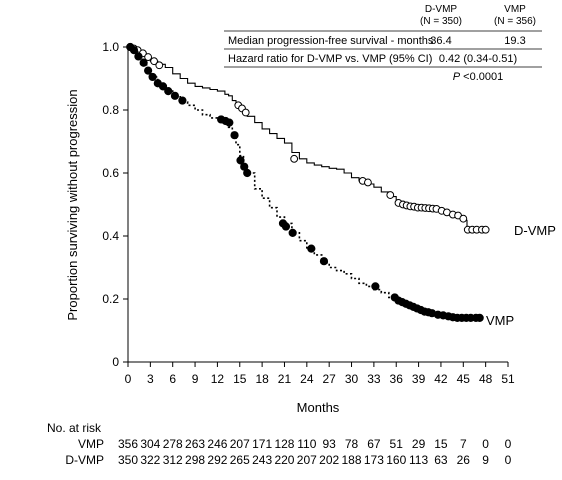 This screenshot has width=562, height=480. I want to click on at-risk-value-vmp: 78, so click(352, 444).